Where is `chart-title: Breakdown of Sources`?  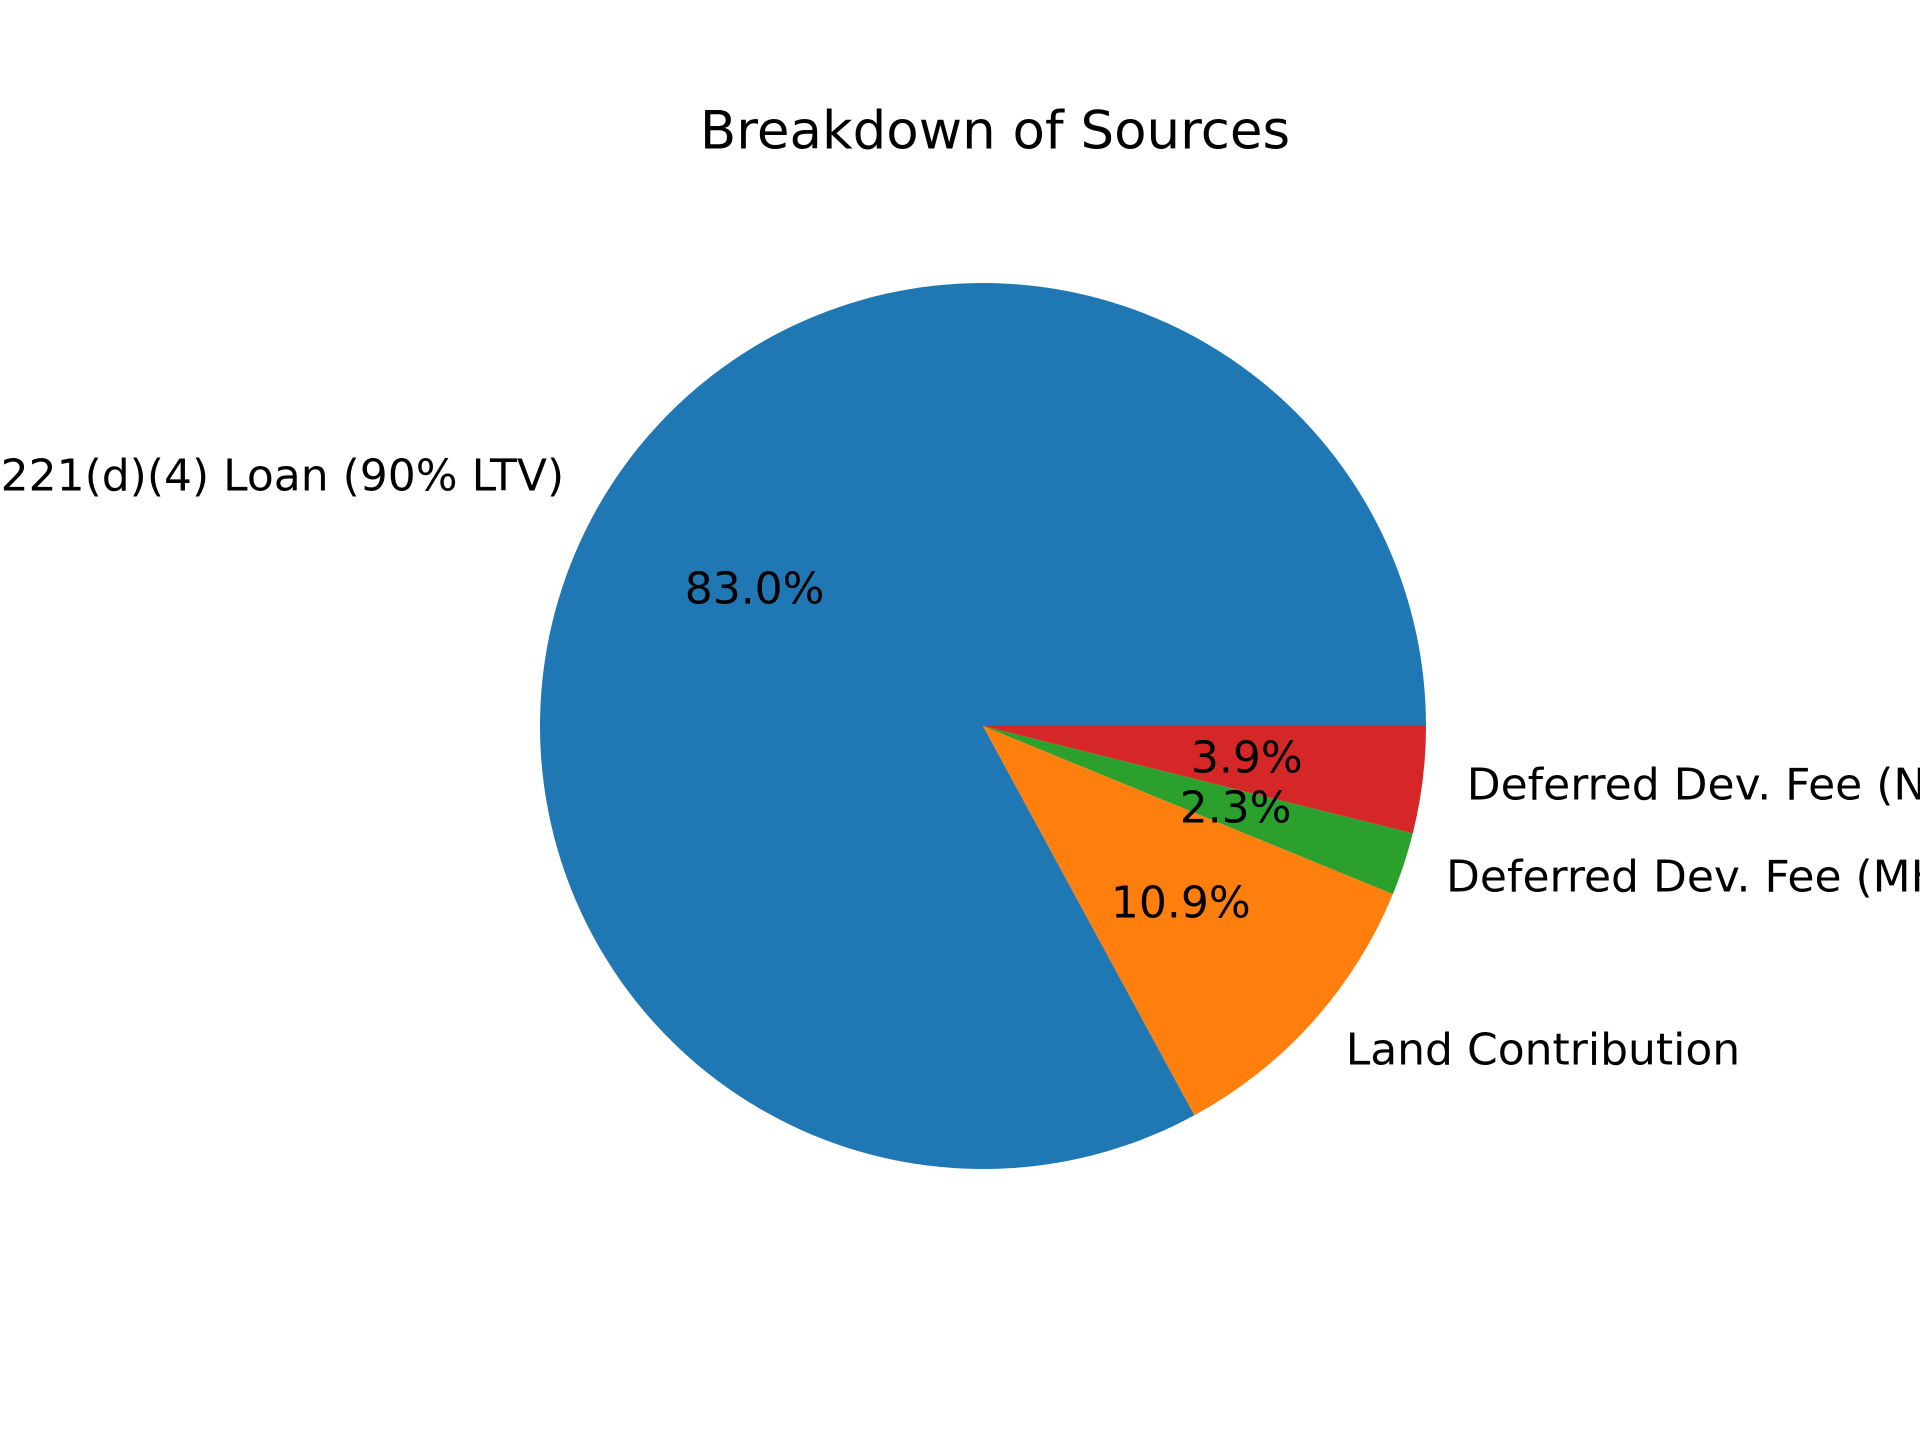
chart-title: Breakdown of Sources is located at coordinates (995, 131).